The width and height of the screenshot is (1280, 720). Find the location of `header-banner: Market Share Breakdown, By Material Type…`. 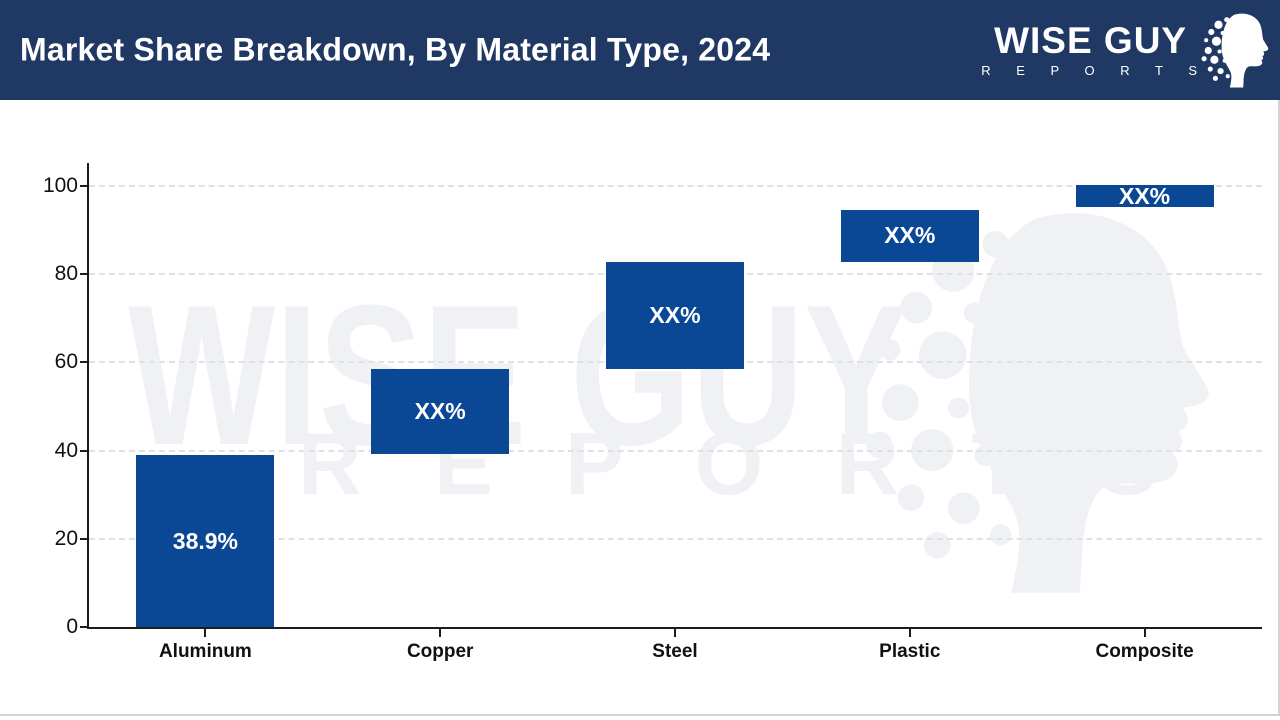

header-banner: Market Share Breakdown, By Material Type… is located at coordinates (640, 50).